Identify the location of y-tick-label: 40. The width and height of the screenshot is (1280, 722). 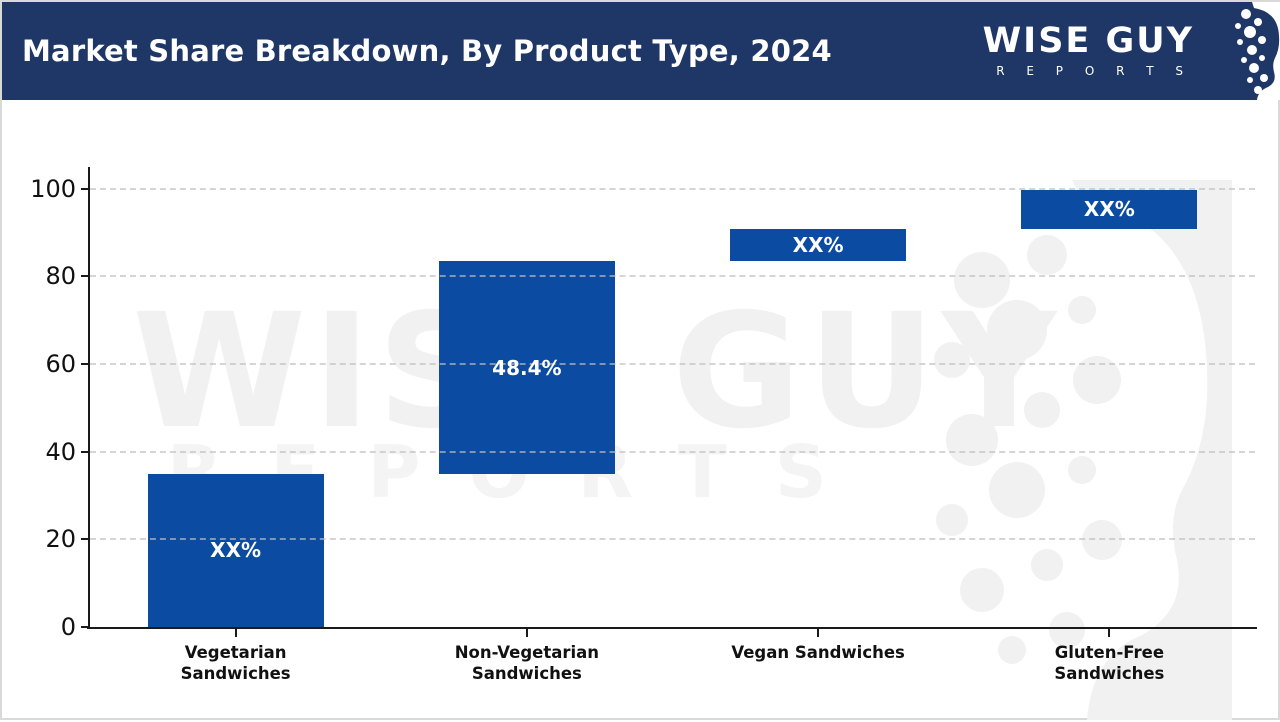
(60, 451).